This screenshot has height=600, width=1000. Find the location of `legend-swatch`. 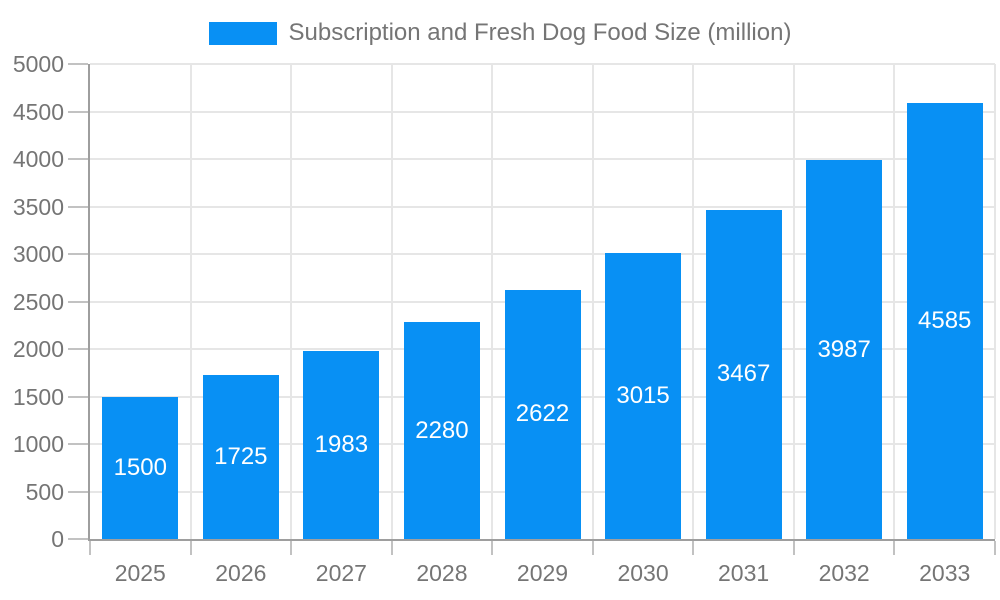

legend-swatch is located at coordinates (242, 33).